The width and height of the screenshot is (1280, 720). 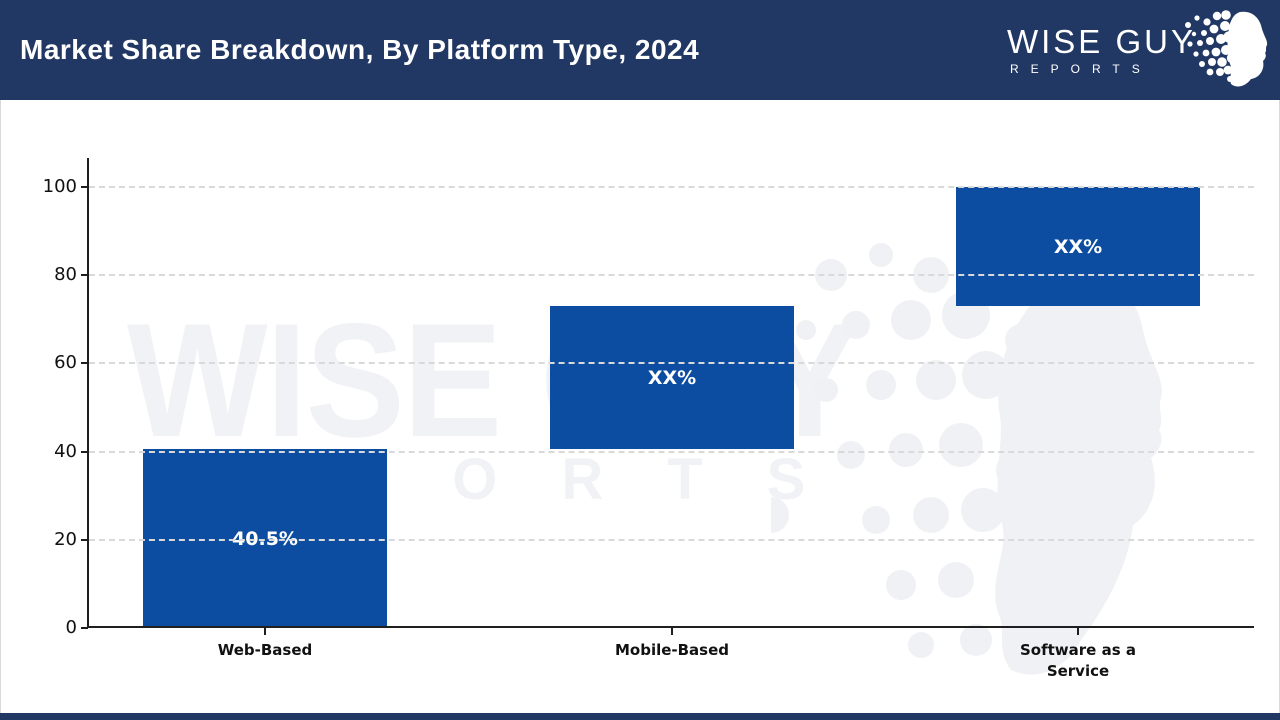 I want to click on y-tick-label: 20, so click(x=65, y=539).